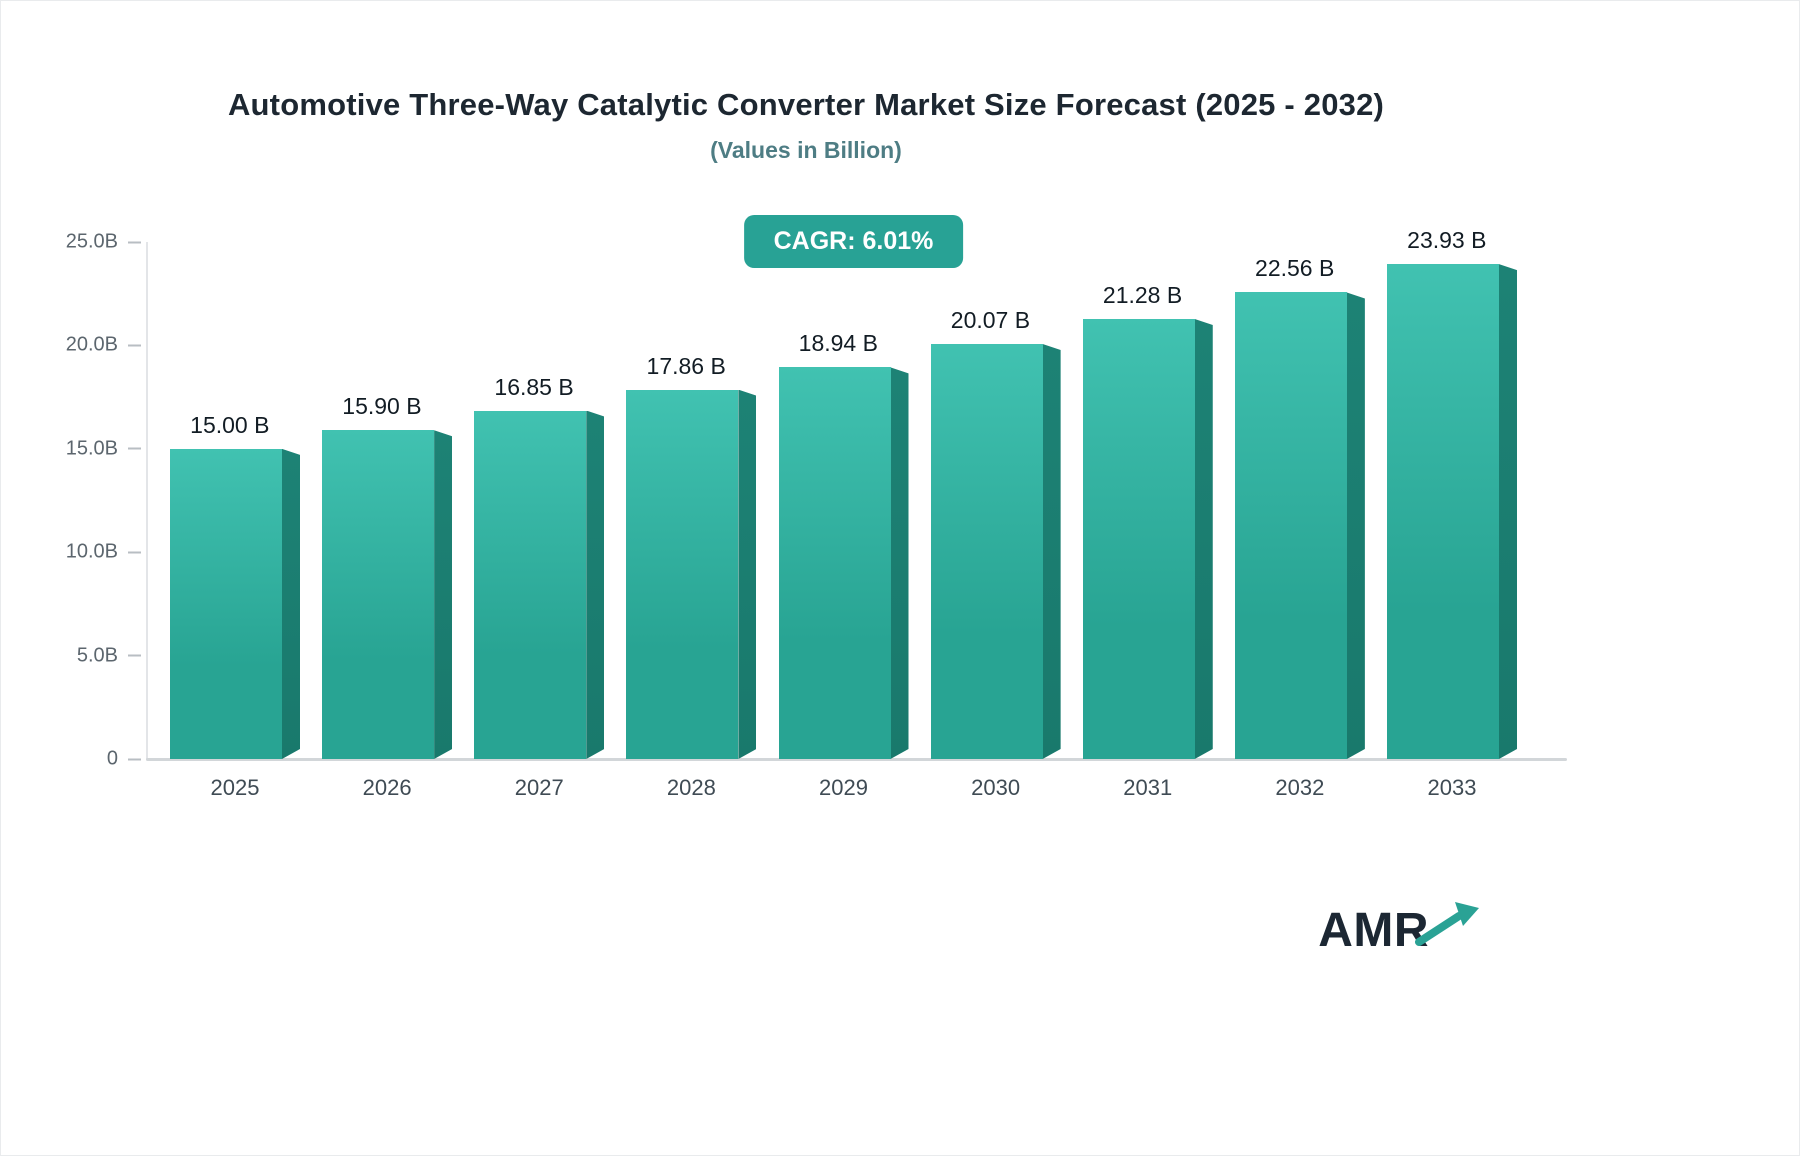  What do you see at coordinates (990, 319) in the screenshot?
I see `bar-value-label: 20.07 B` at bounding box center [990, 319].